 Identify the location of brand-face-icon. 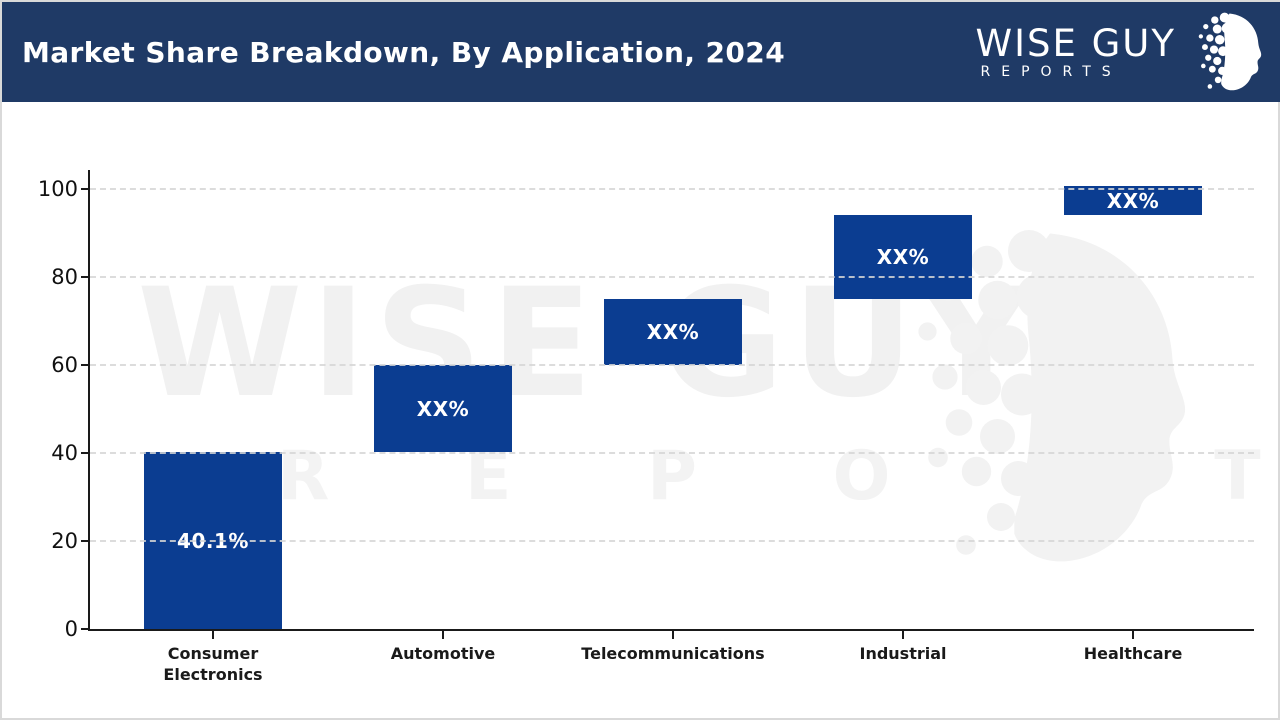
(1230, 51).